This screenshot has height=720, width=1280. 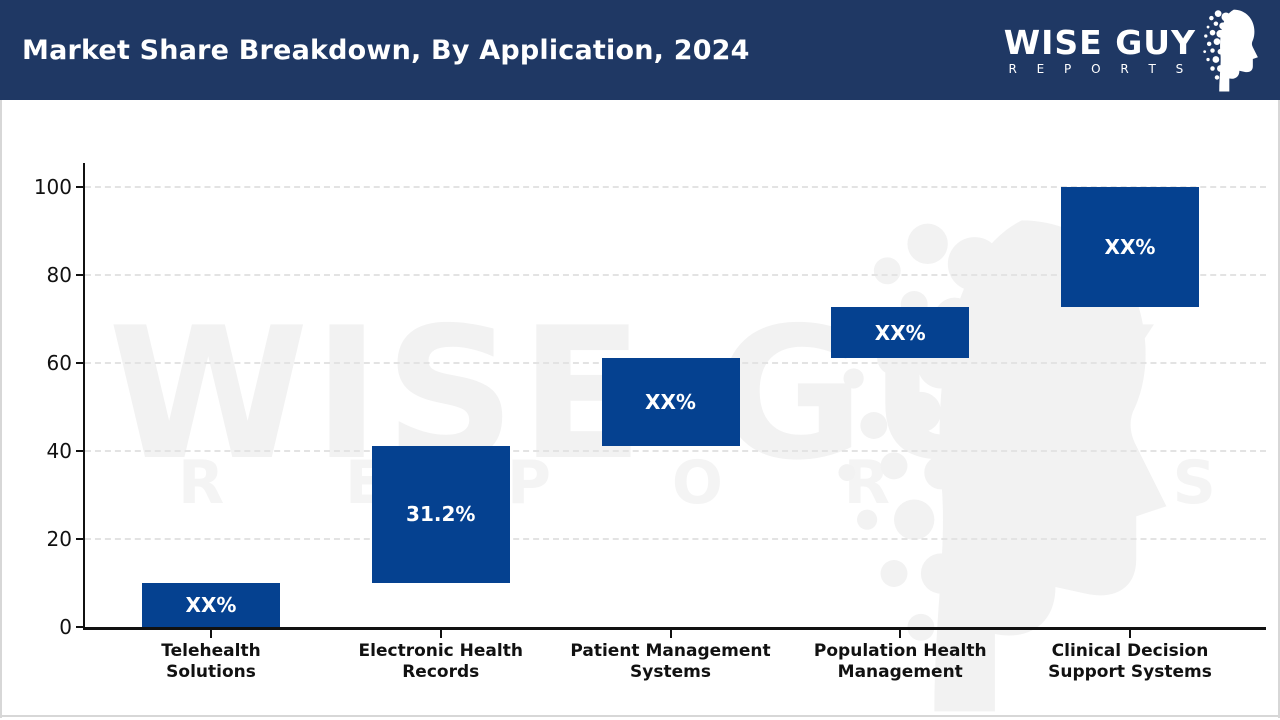 I want to click on bar-telehealth-solutions: XX%, so click(x=211, y=605).